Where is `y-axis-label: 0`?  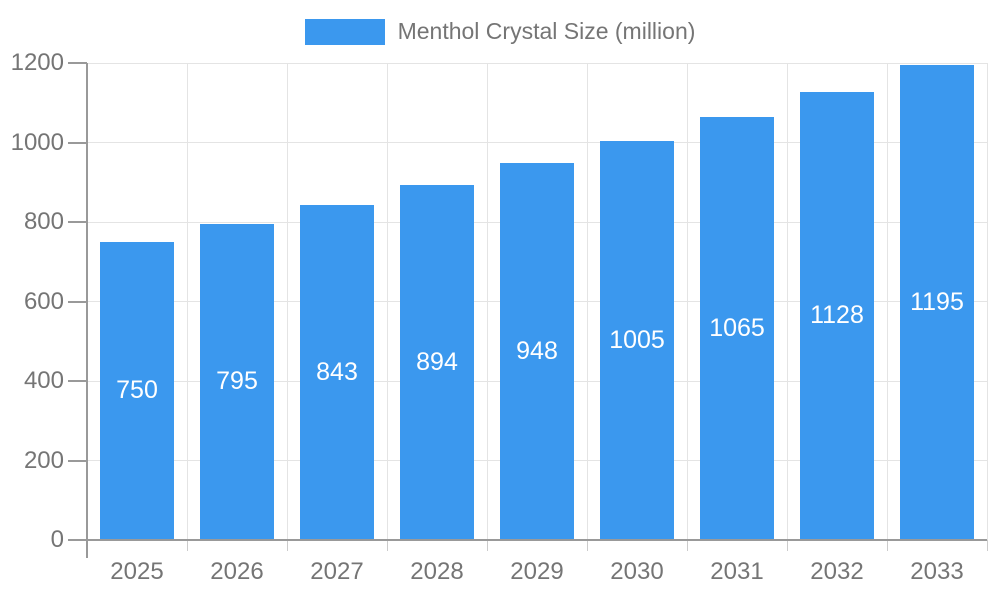 y-axis-label: 0 is located at coordinates (57, 539).